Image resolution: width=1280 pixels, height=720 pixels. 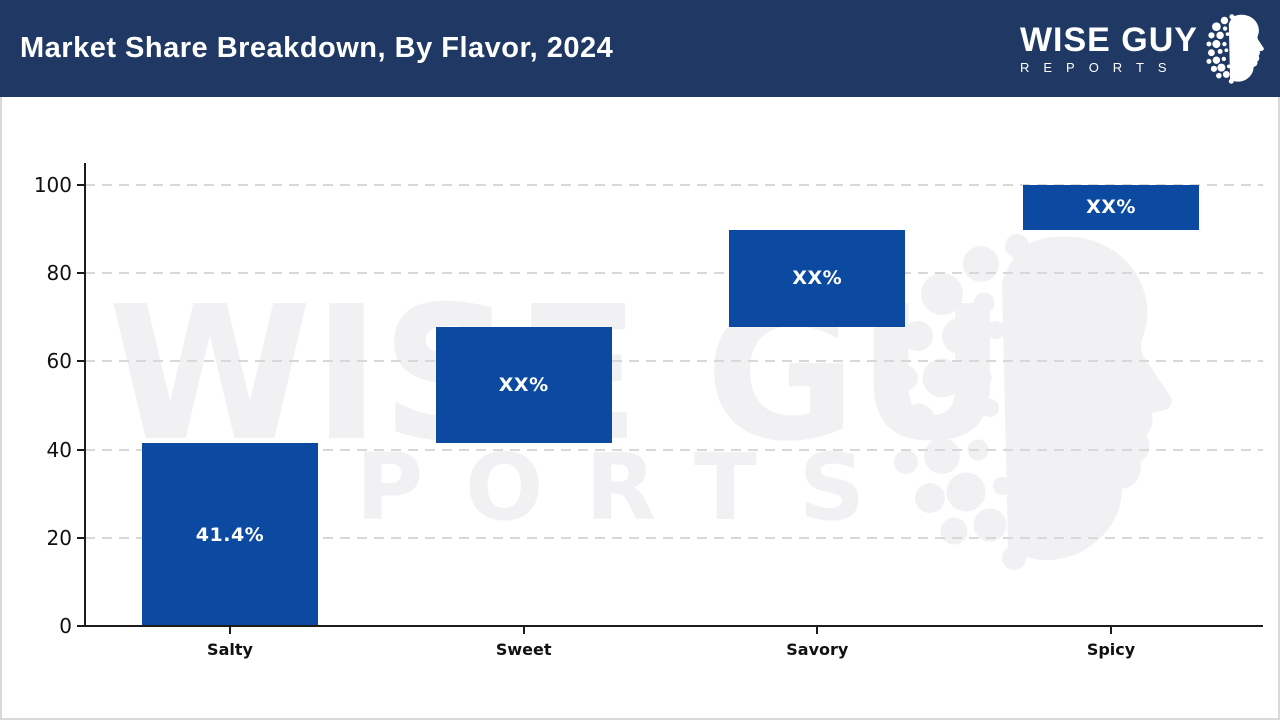 What do you see at coordinates (1111, 649) in the screenshot?
I see `x-tick-label-spicy: Spicy` at bounding box center [1111, 649].